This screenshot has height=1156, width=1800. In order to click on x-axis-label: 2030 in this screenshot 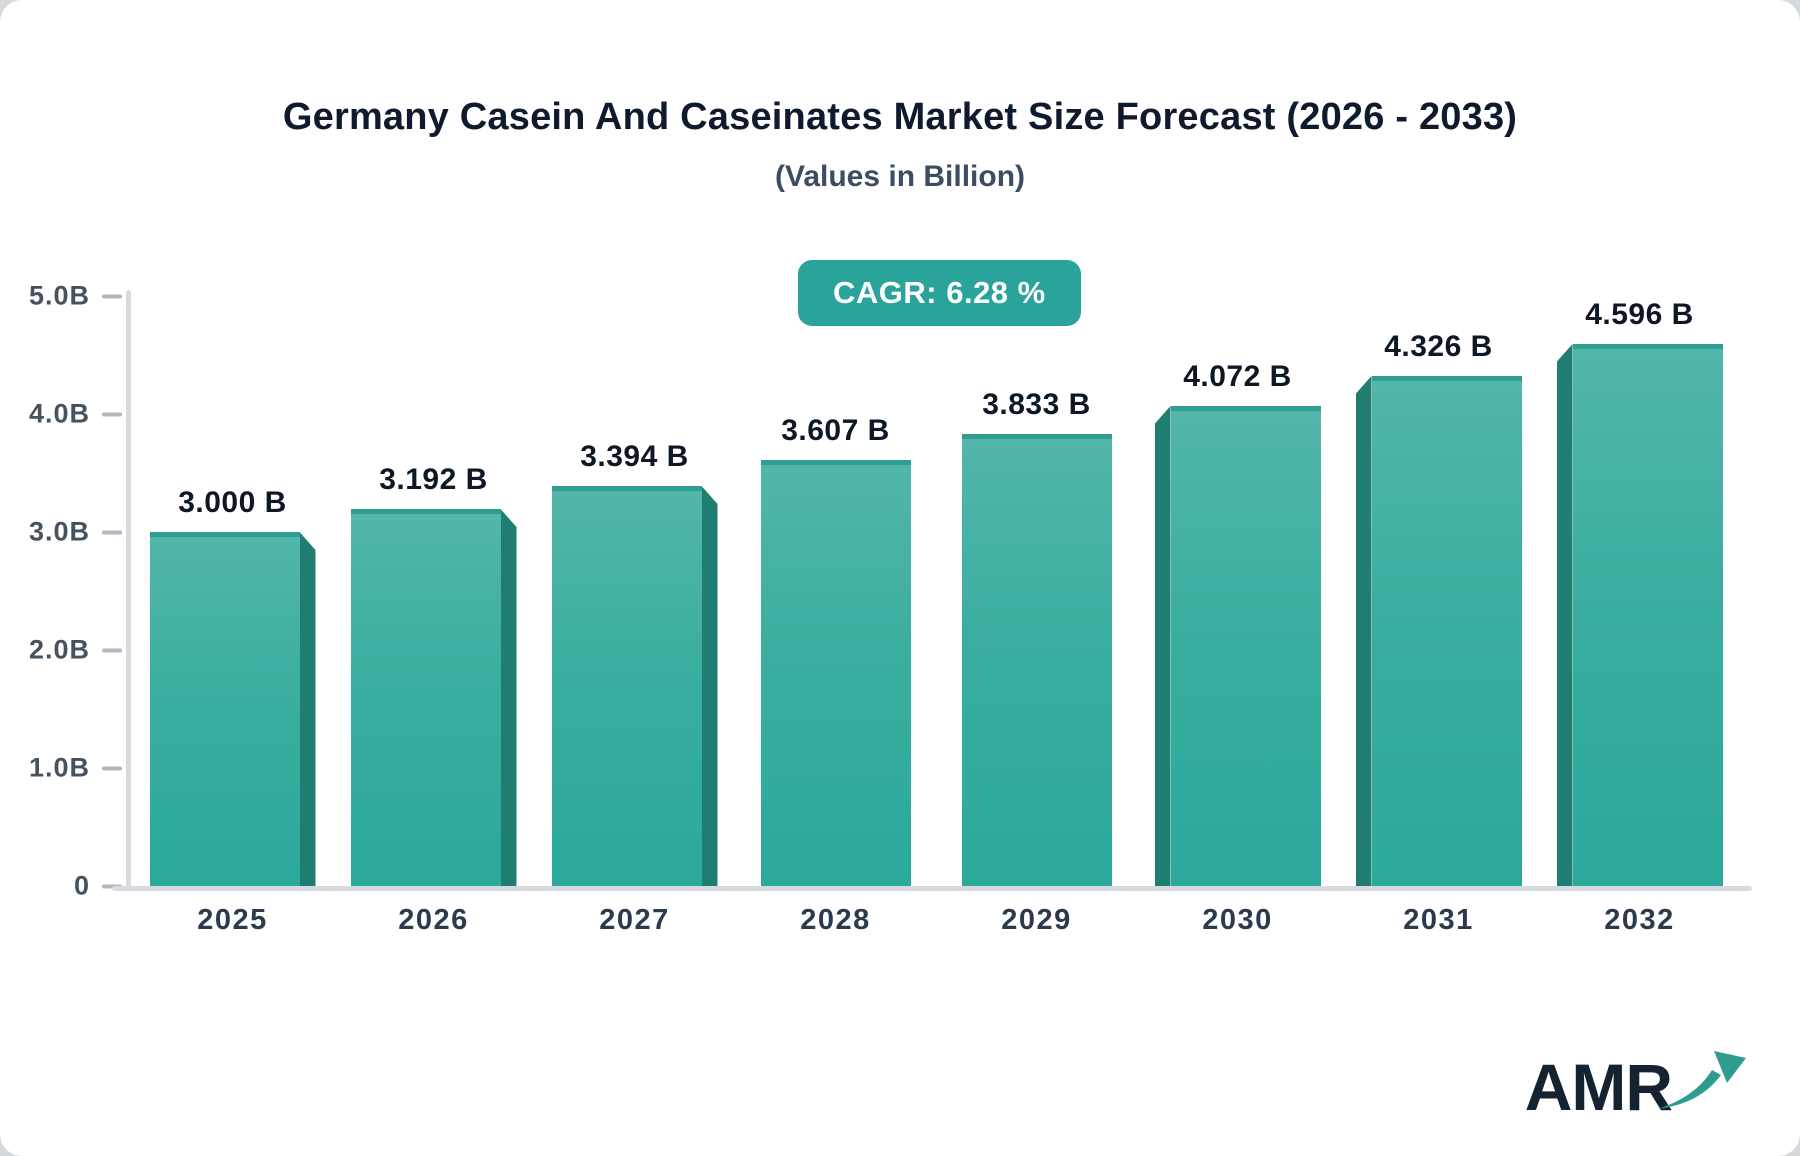, I will do `click(1237, 920)`.